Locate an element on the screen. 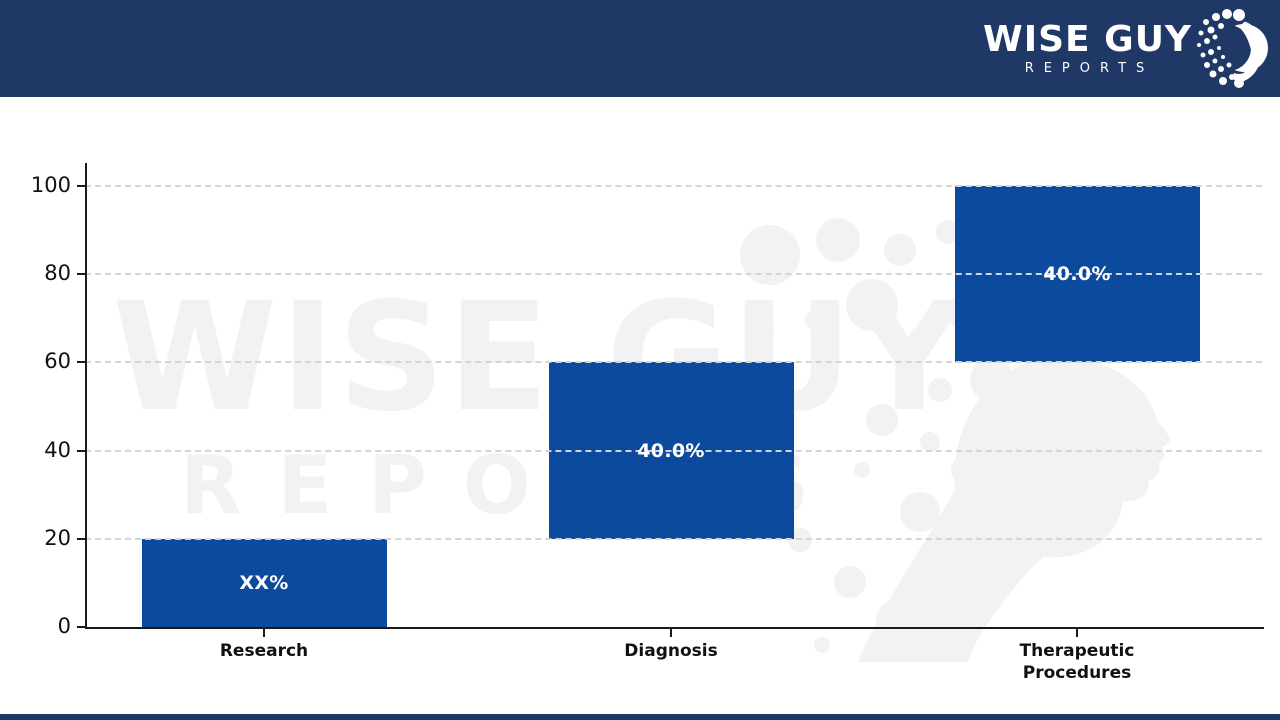 This screenshot has height=720, width=1280. x-axis-spine is located at coordinates (674, 628).